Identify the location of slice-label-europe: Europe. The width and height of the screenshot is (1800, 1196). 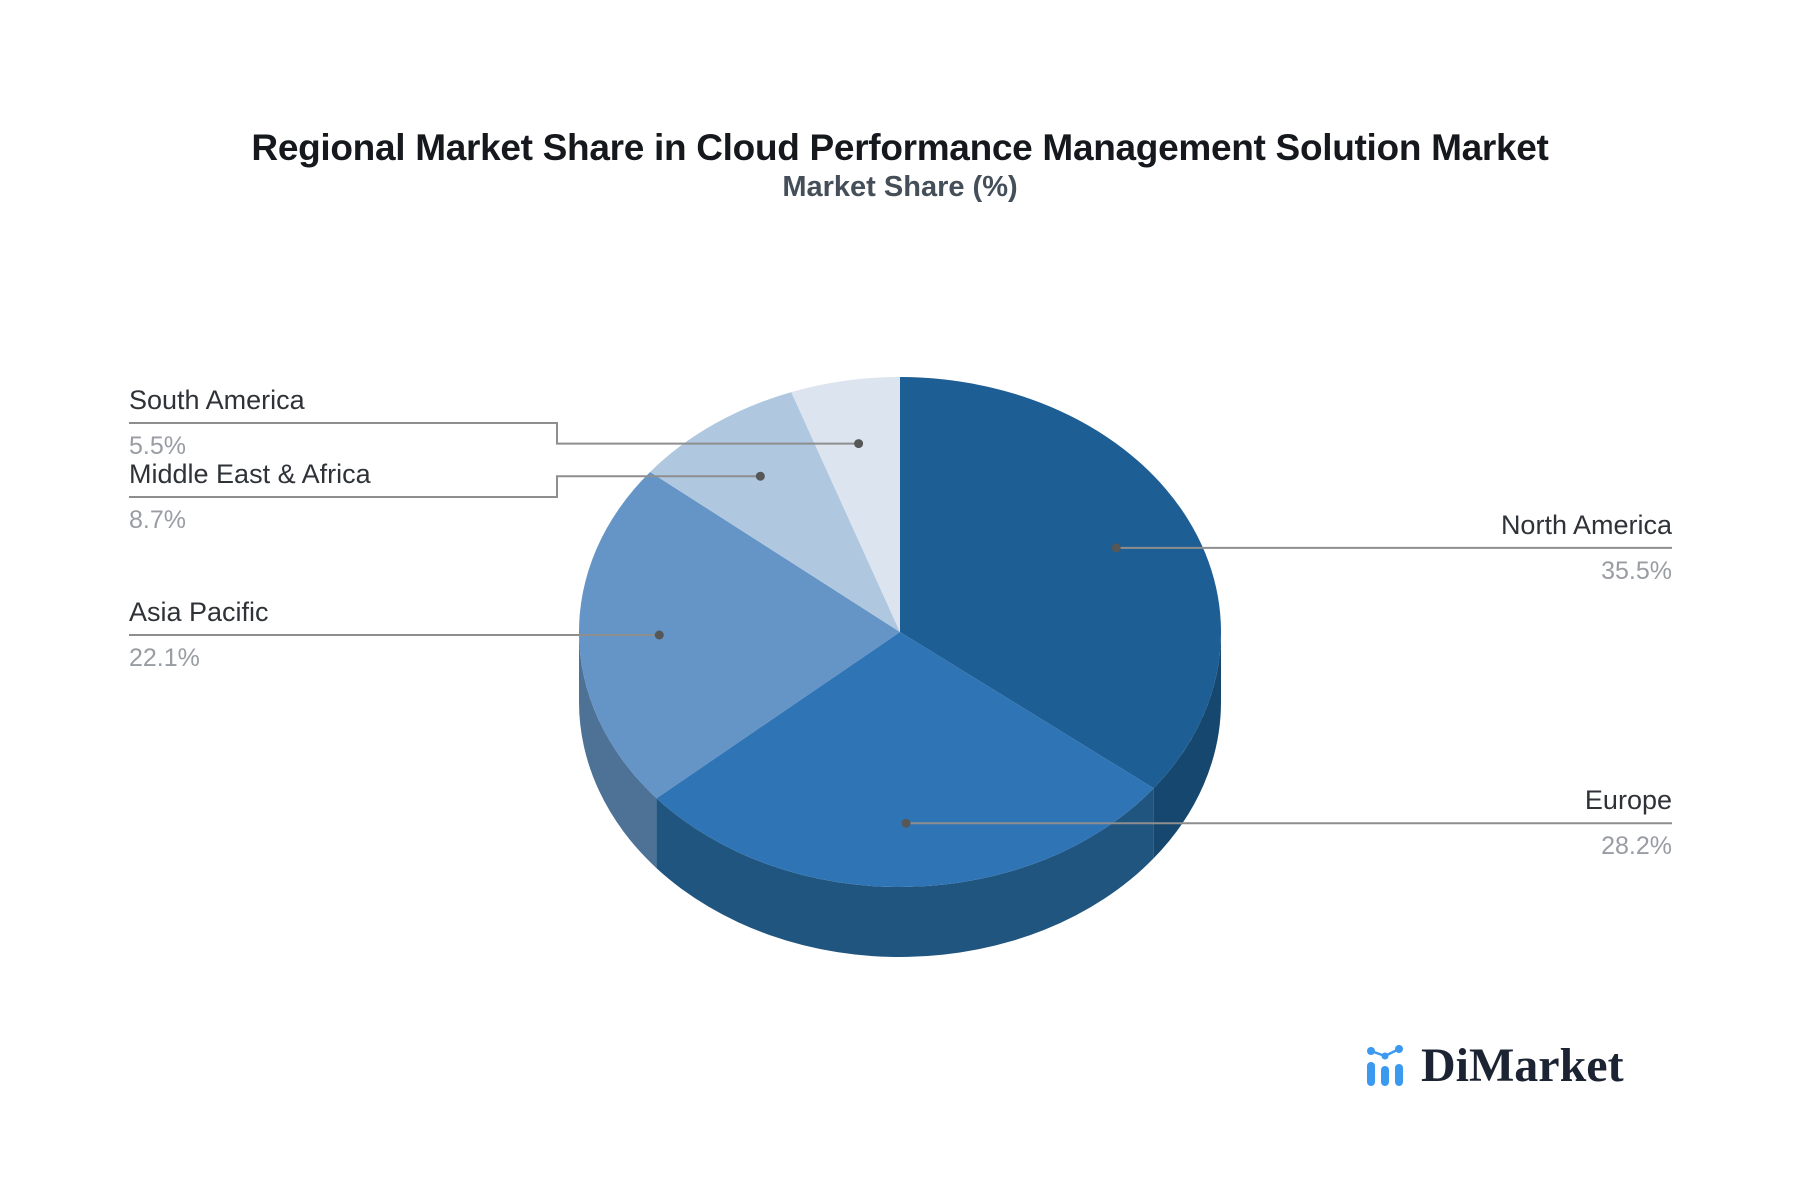
(1628, 800).